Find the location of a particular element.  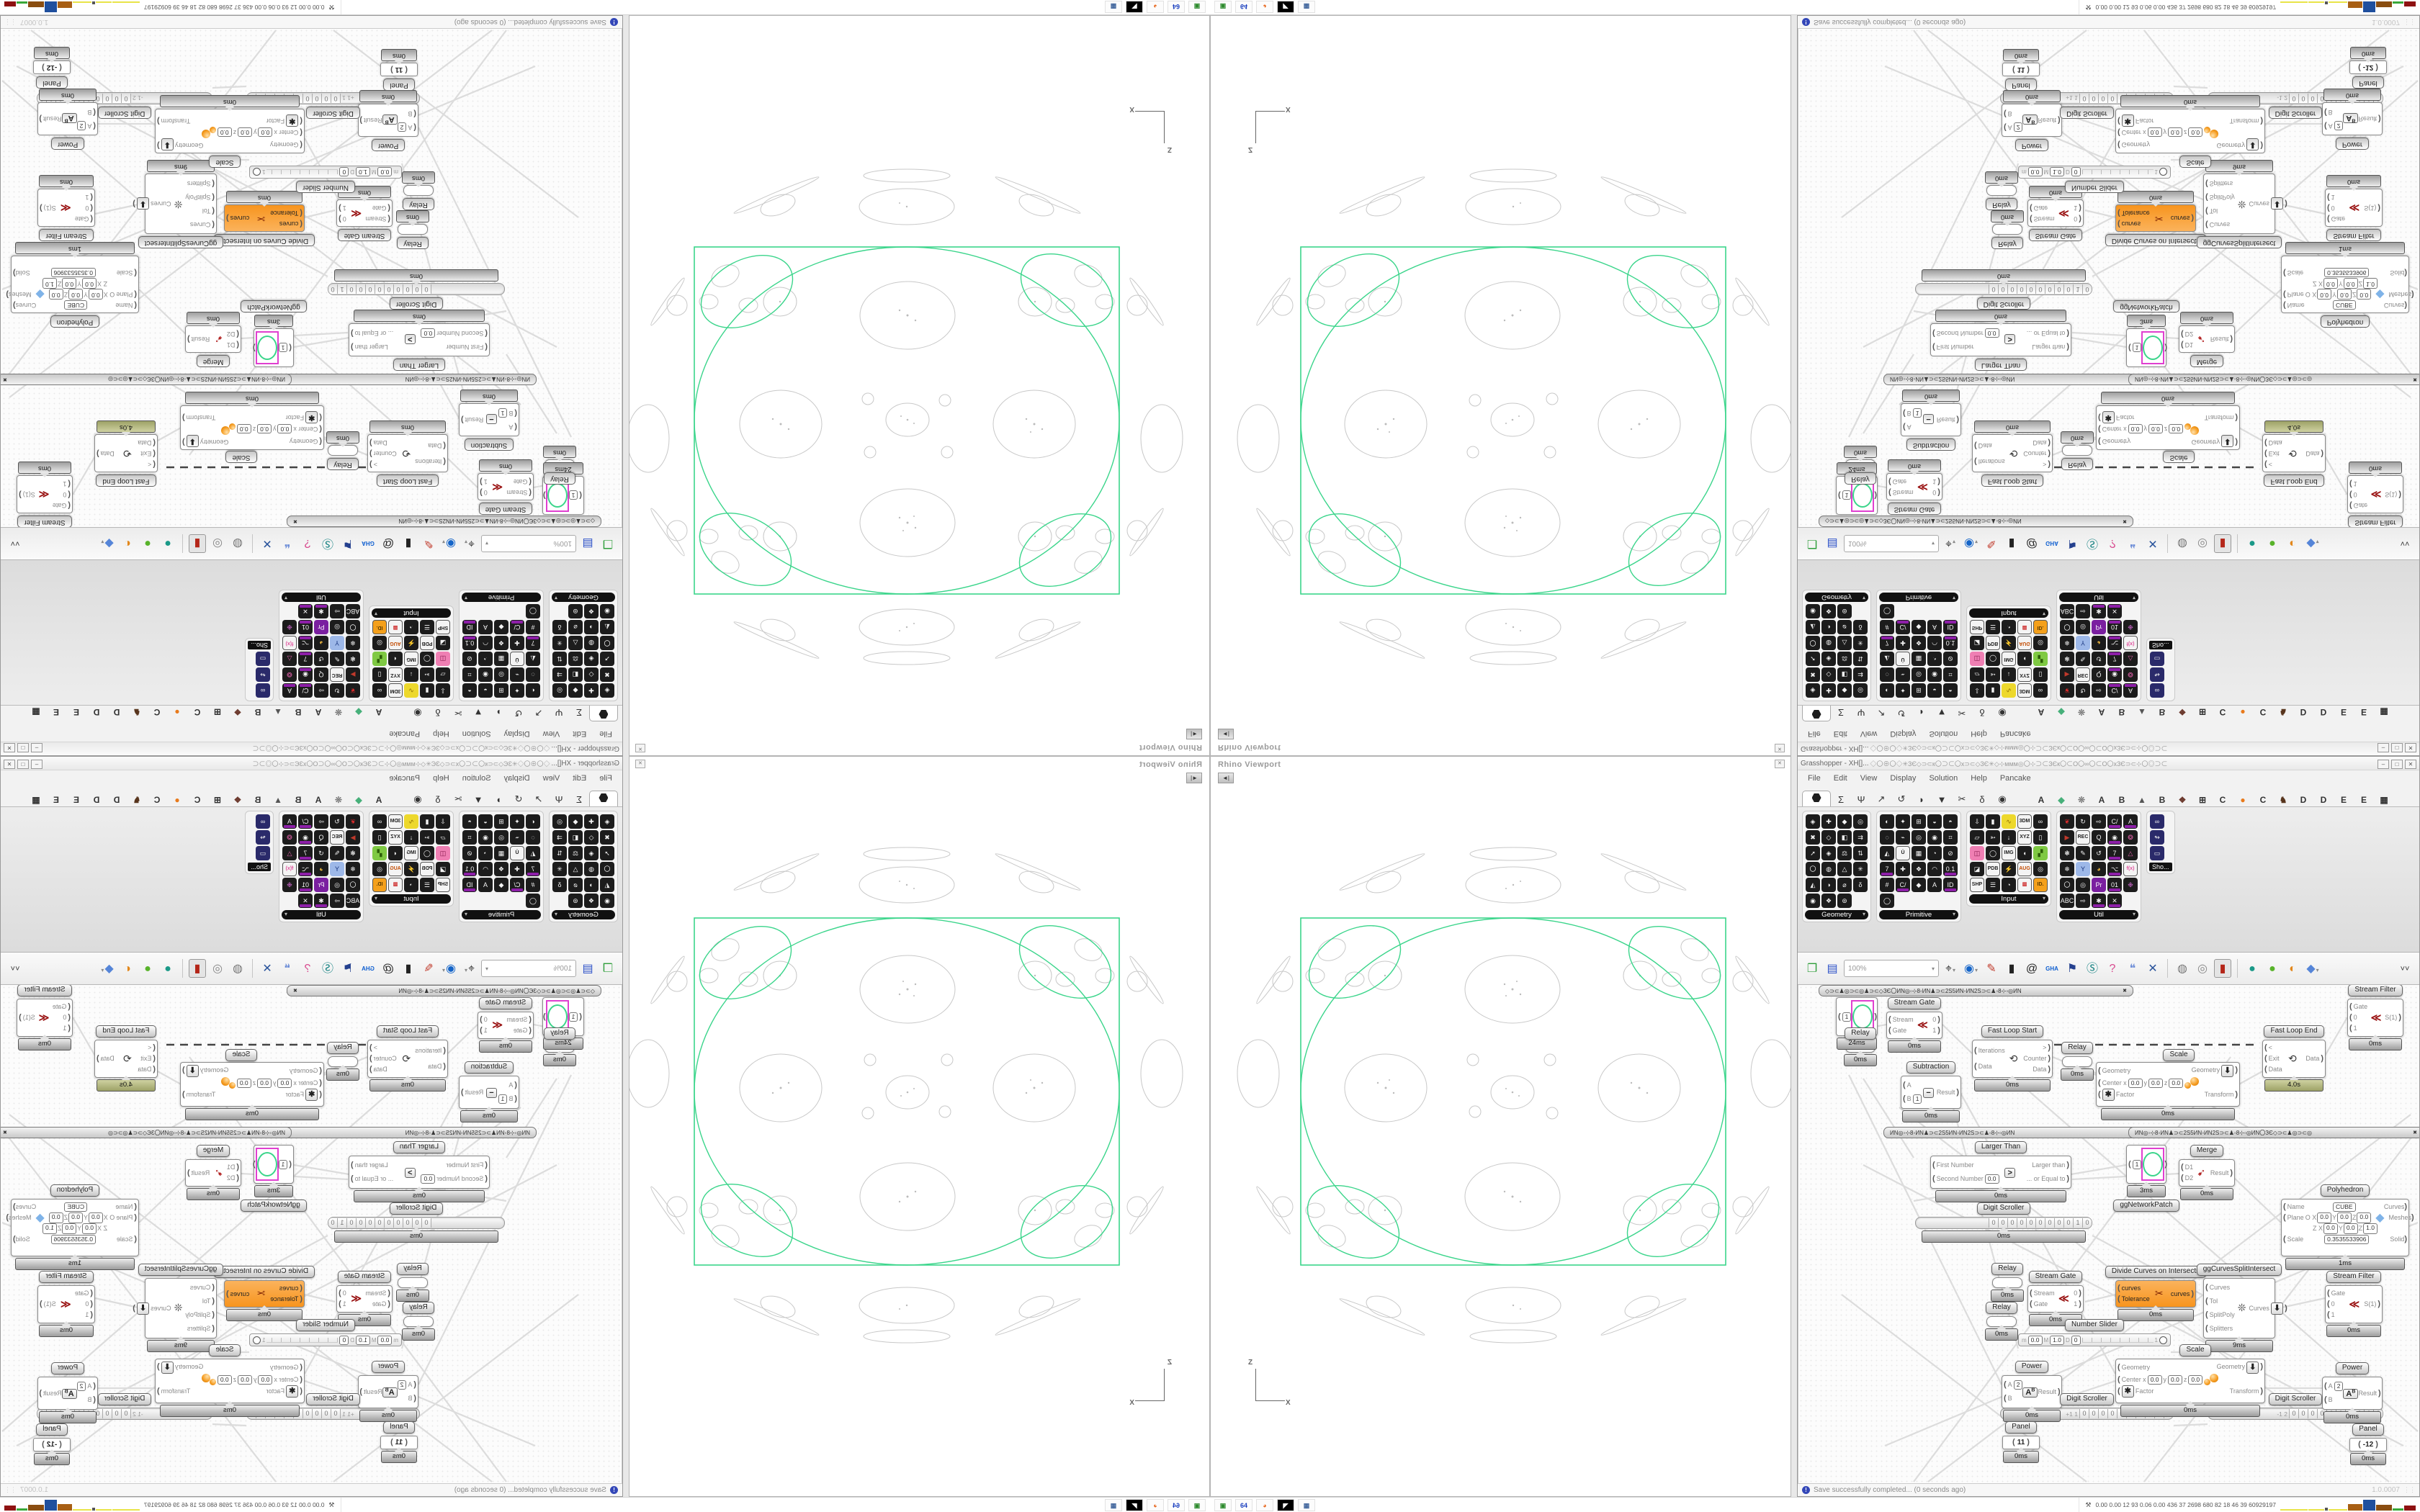

tab-plugin-16: E is located at coordinates (56, 712).